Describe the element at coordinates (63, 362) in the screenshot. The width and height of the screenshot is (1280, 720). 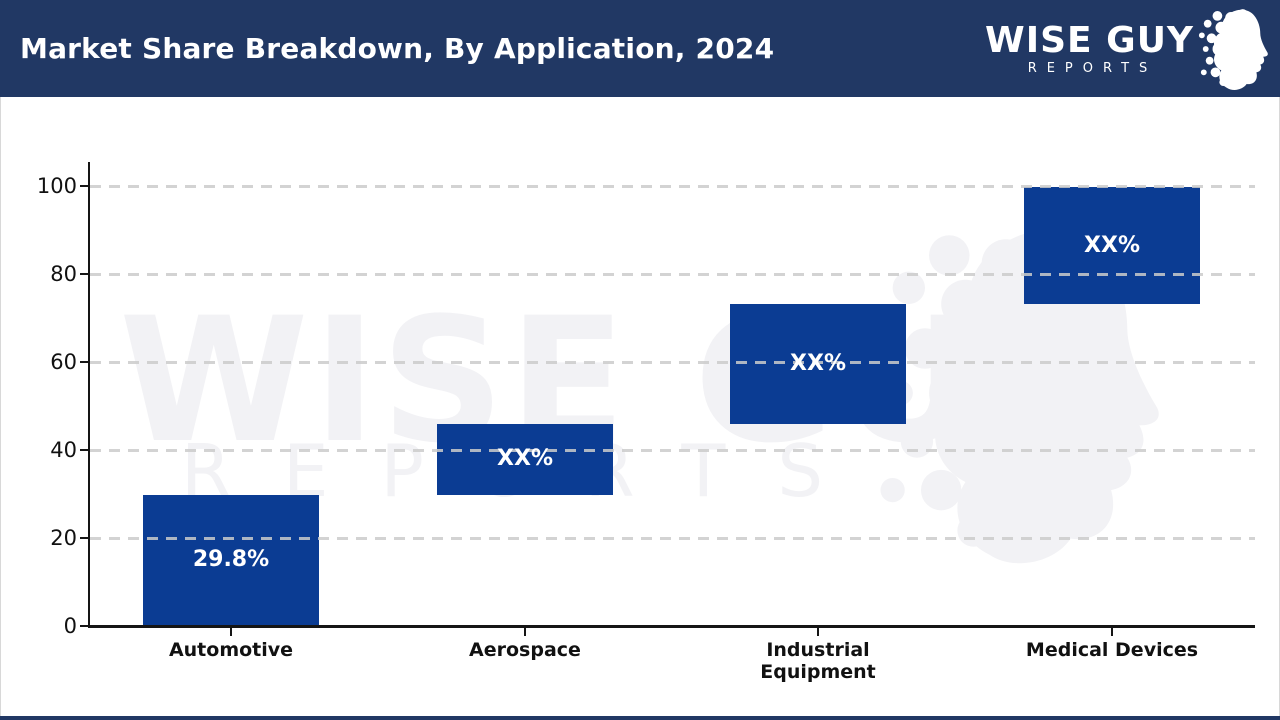
I see `y-tick-label-60: 60` at that location.